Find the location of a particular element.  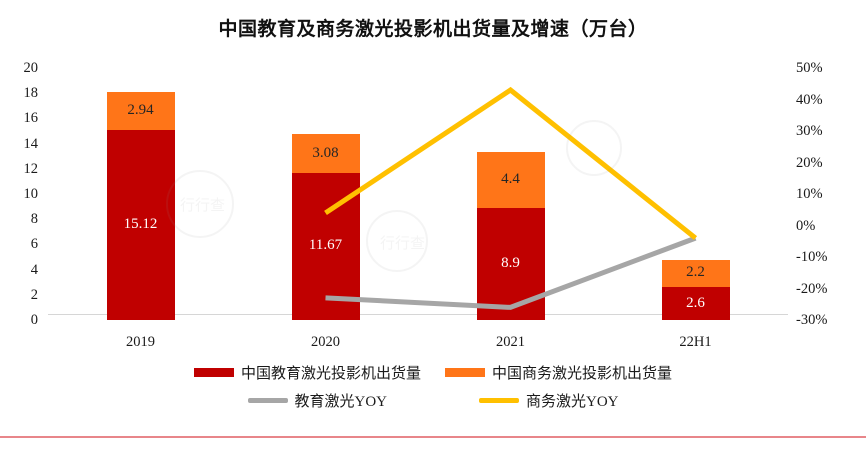

bar-value-label: 2.2 is located at coordinates (695, 272).